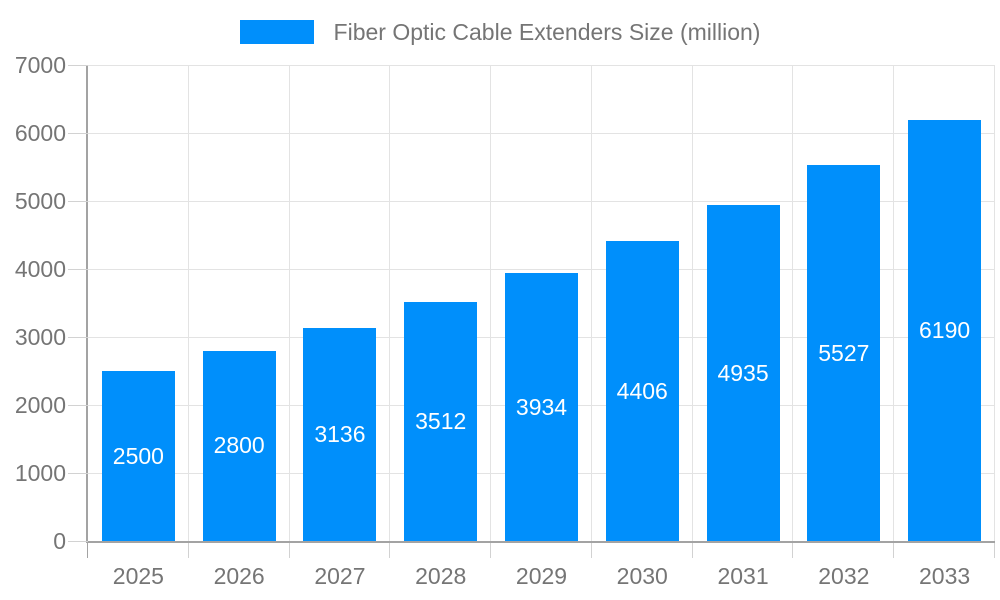 The height and width of the screenshot is (600, 1000). I want to click on bar-value-label: 5527, so click(844, 352).